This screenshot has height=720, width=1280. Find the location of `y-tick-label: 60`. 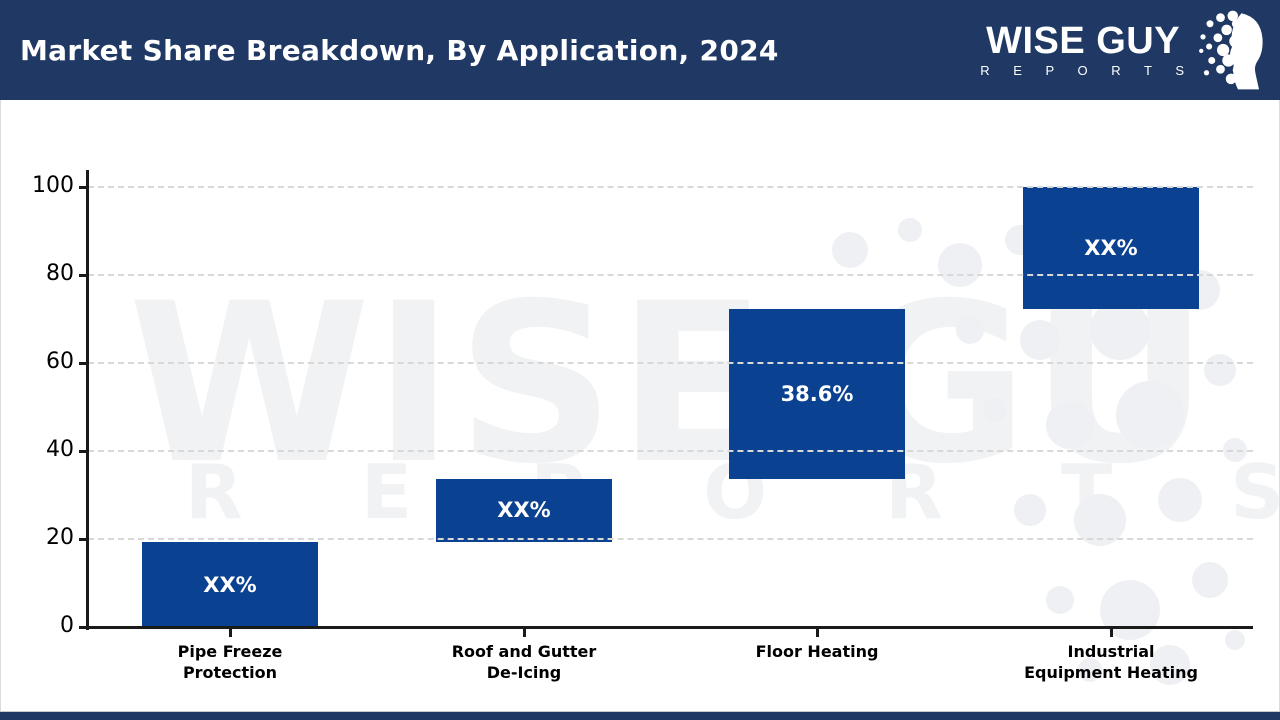

y-tick-label: 60 is located at coordinates (60, 361).